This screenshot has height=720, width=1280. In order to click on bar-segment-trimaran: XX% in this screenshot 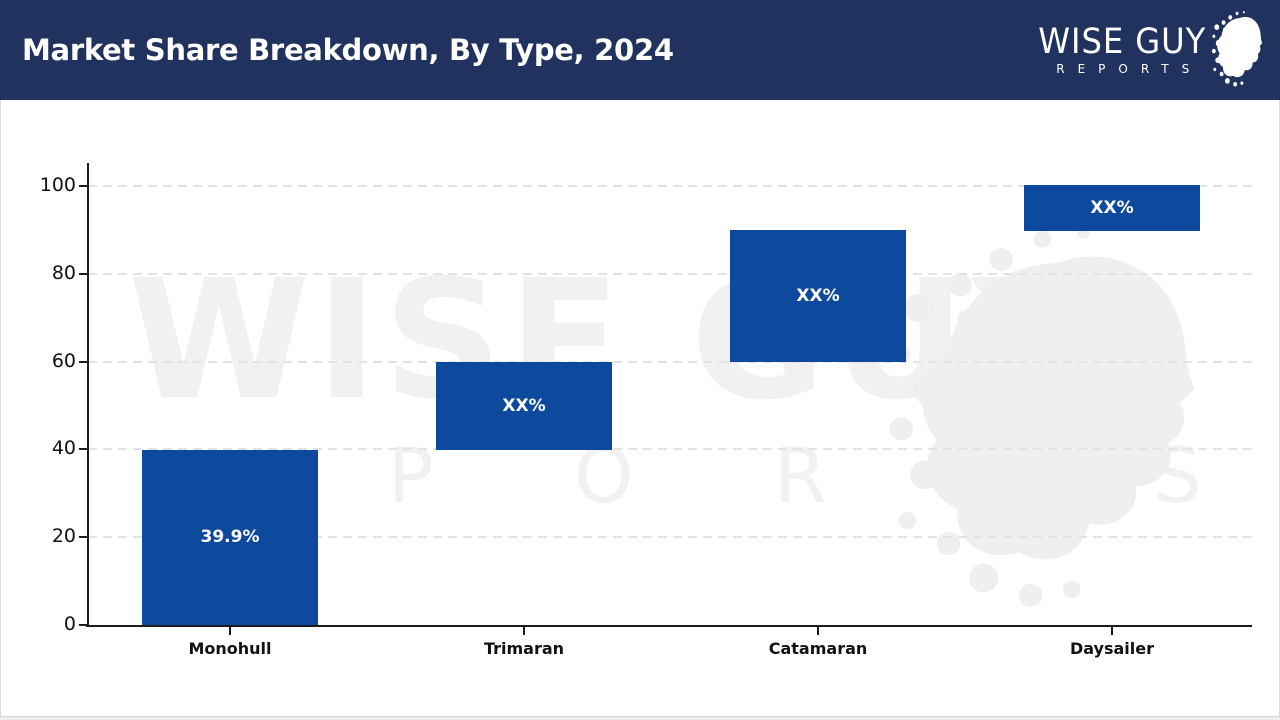, I will do `click(524, 405)`.